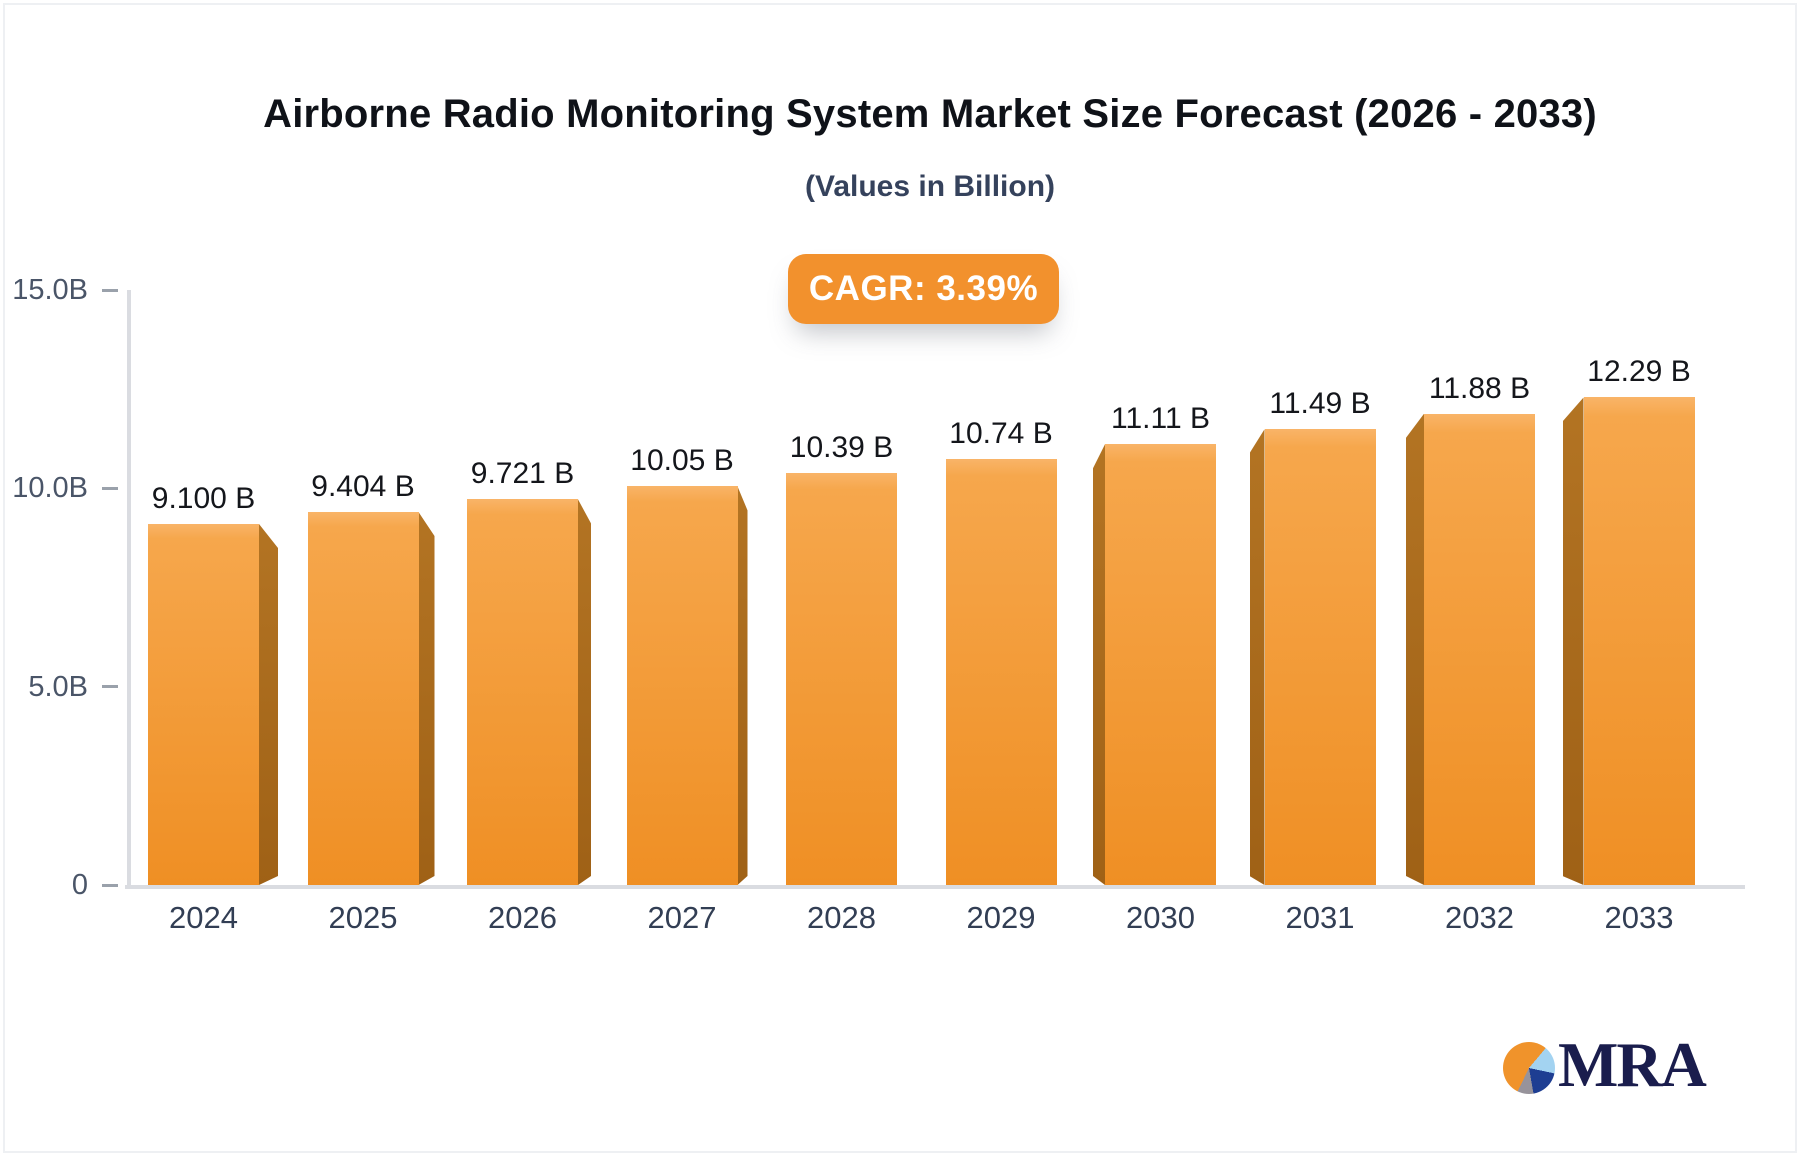  I want to click on x-axis-label-2030: 2030, so click(1160, 917).